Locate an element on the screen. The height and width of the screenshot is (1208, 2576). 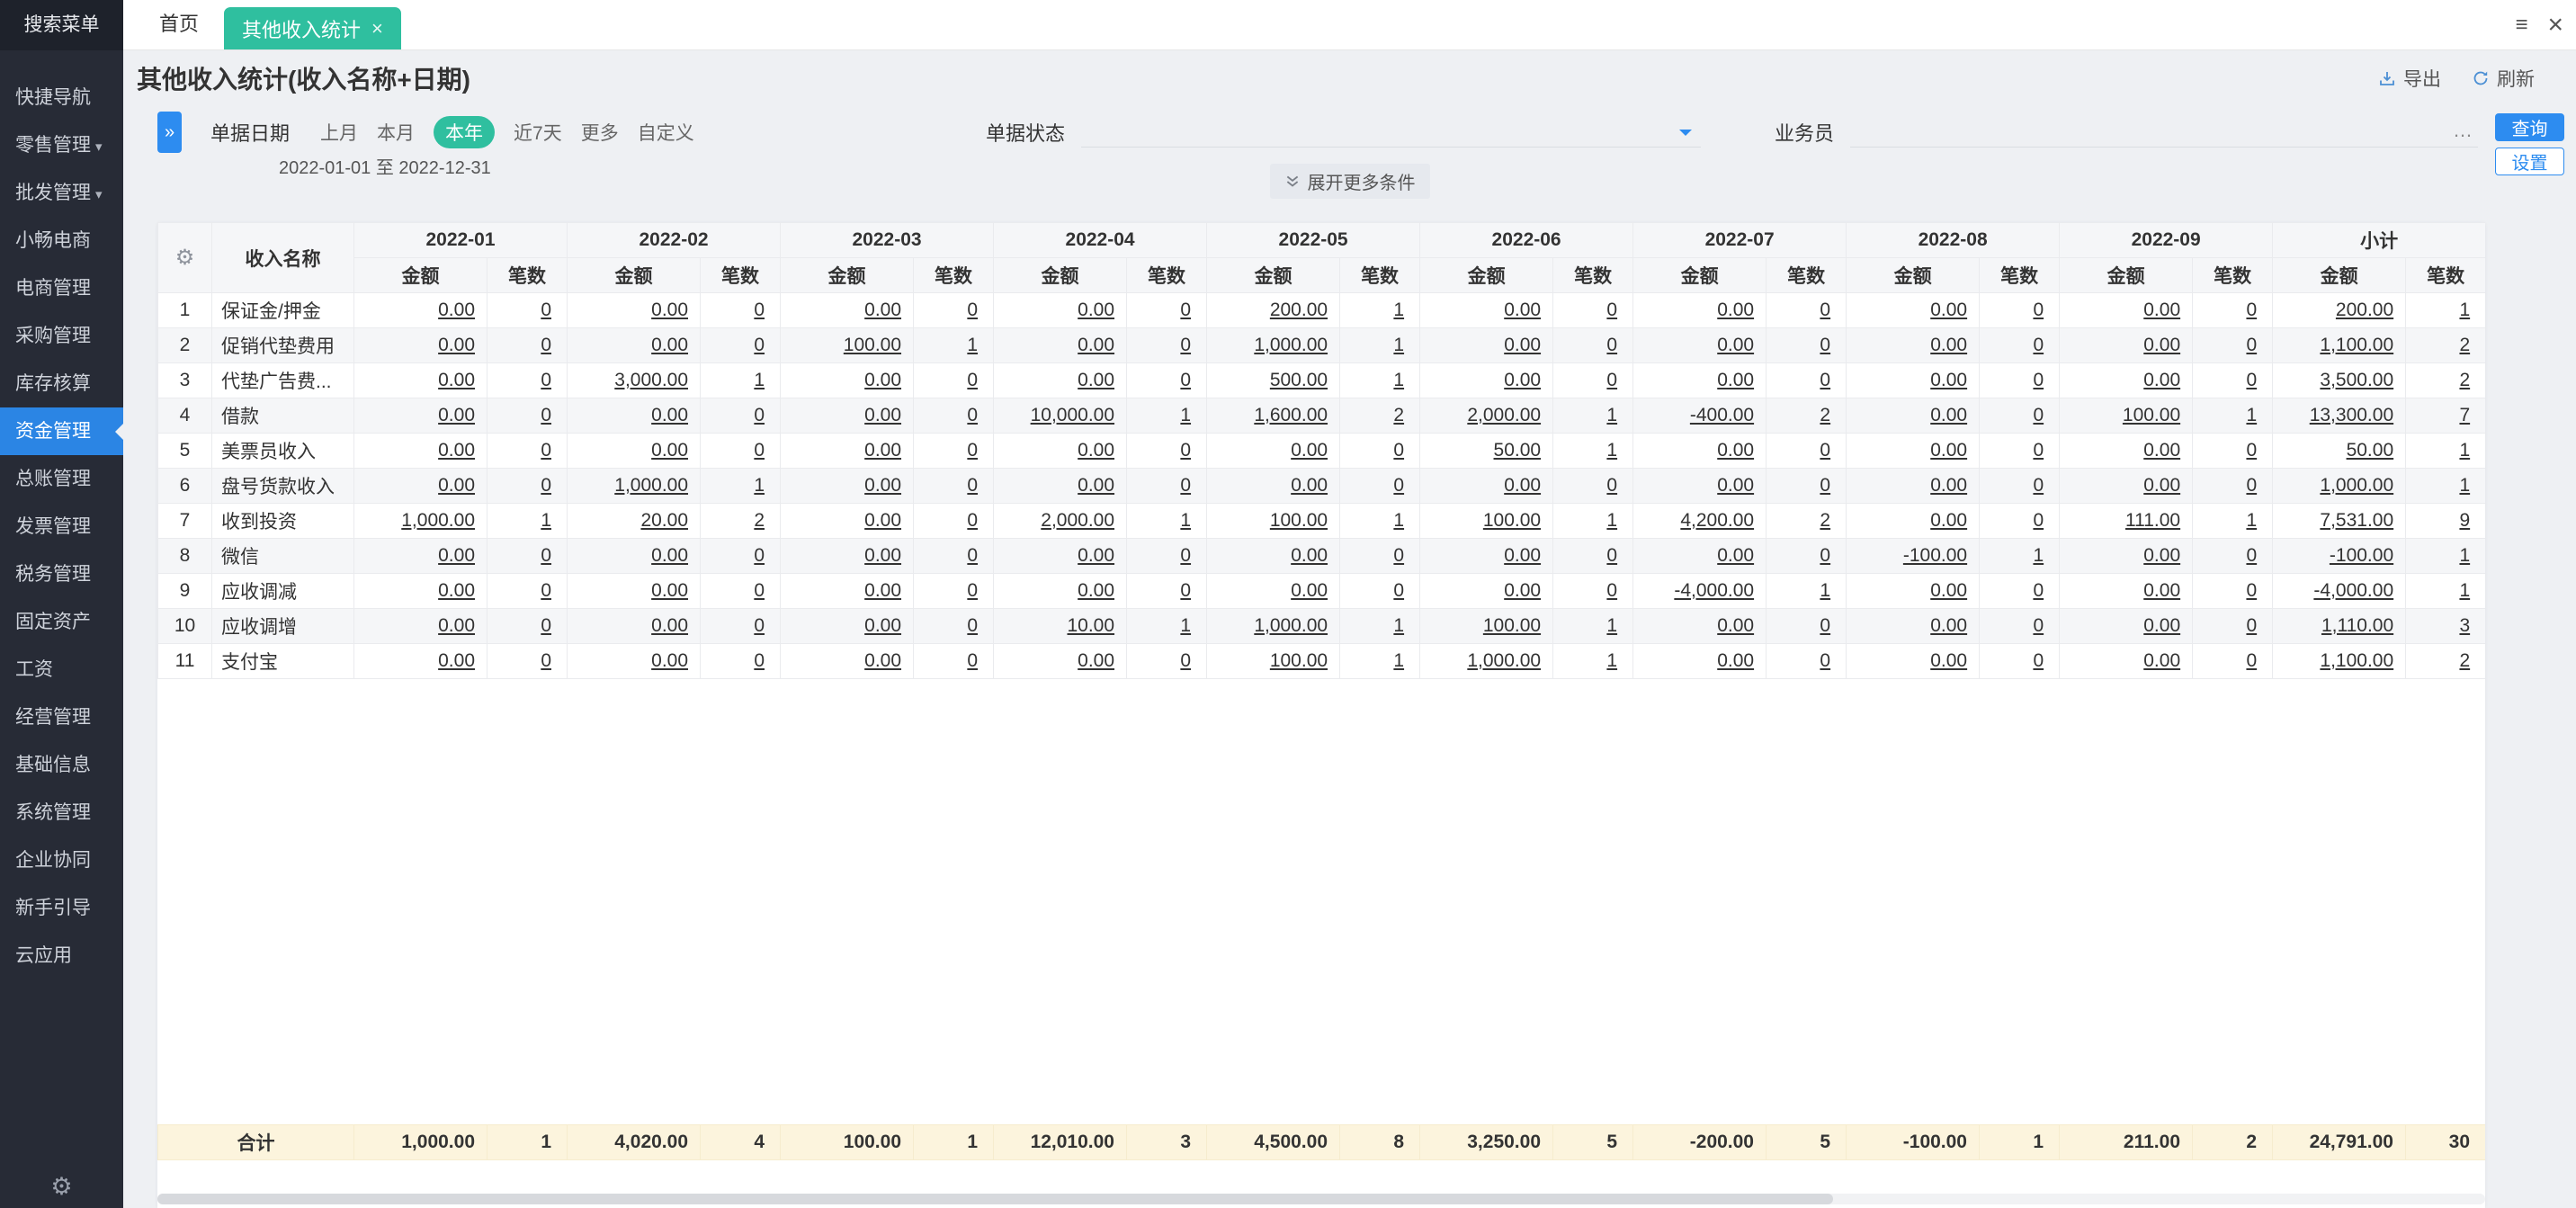
date-quick-自定义: 自定义 is located at coordinates (665, 133).